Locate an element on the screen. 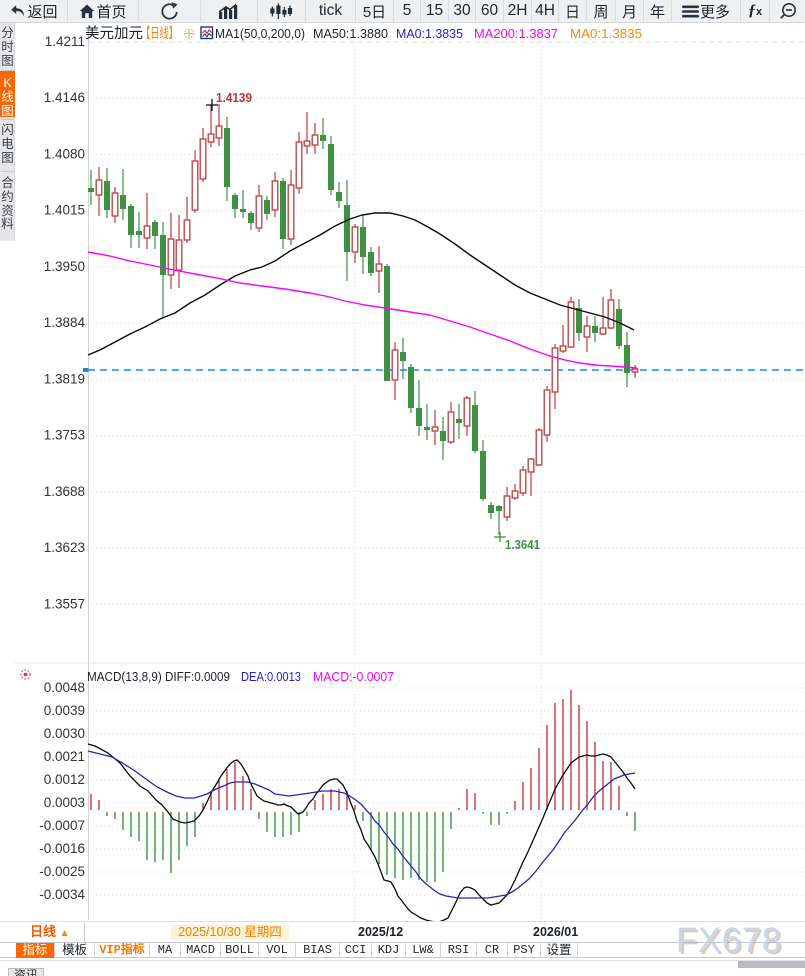 This screenshot has width=805, height=976. svg-text: MA50:1.3880 is located at coordinates (350, 33).